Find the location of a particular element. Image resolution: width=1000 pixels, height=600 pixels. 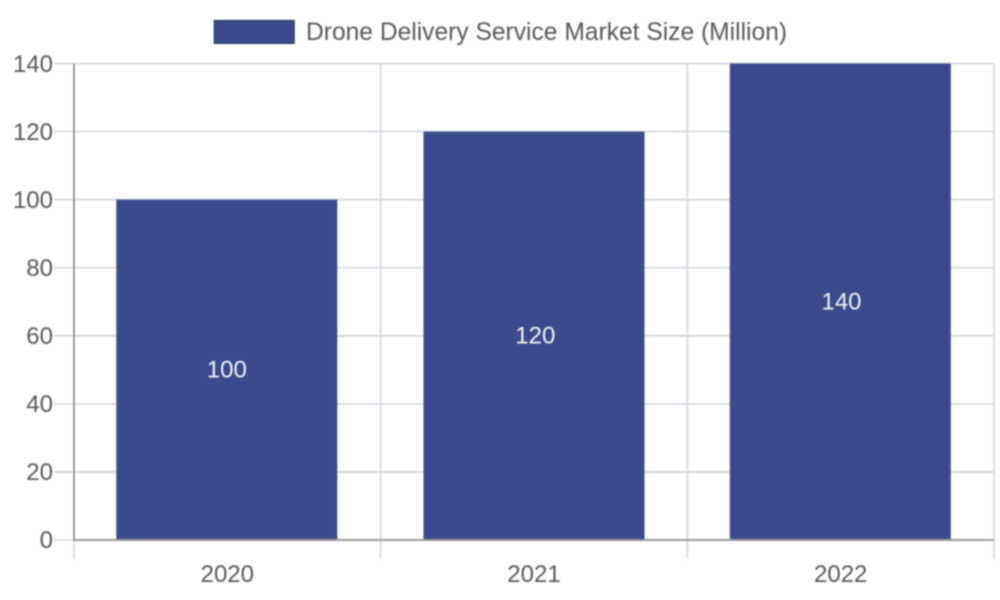

svg-text: 80 is located at coordinates (39, 268).